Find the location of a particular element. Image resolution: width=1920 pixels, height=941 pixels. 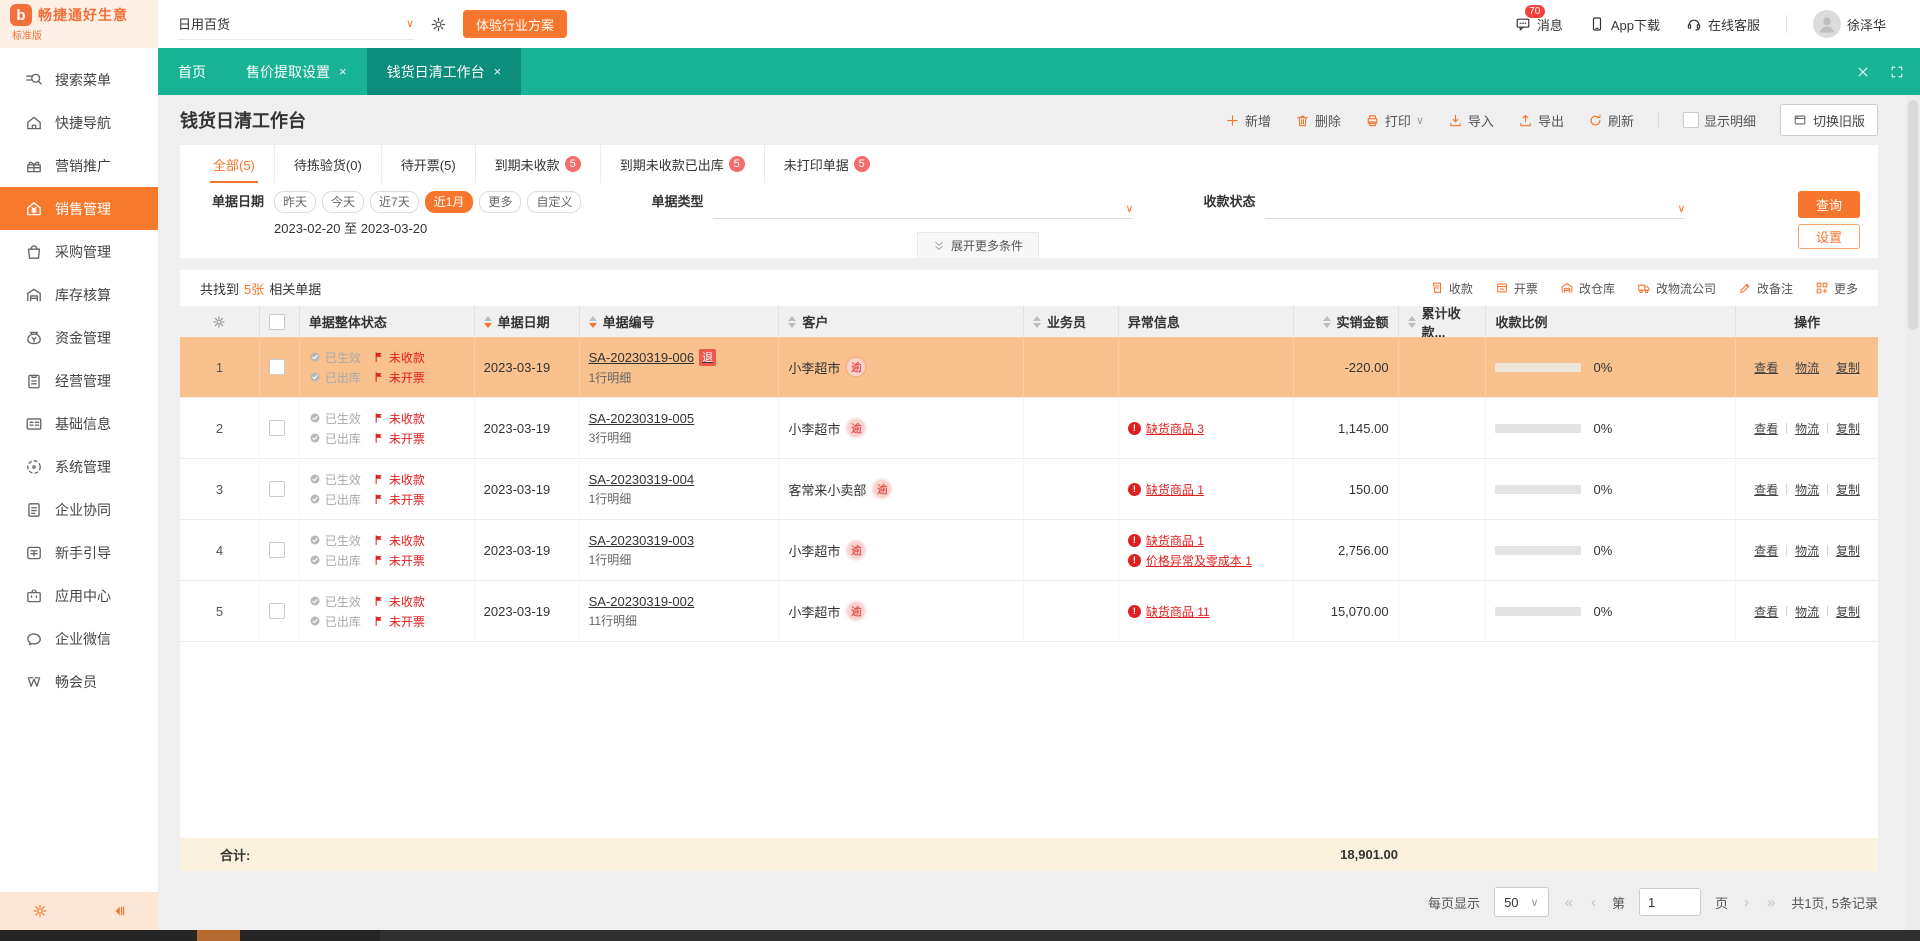

sidebar-item-appcenter: 应用中心 is located at coordinates (79, 595).